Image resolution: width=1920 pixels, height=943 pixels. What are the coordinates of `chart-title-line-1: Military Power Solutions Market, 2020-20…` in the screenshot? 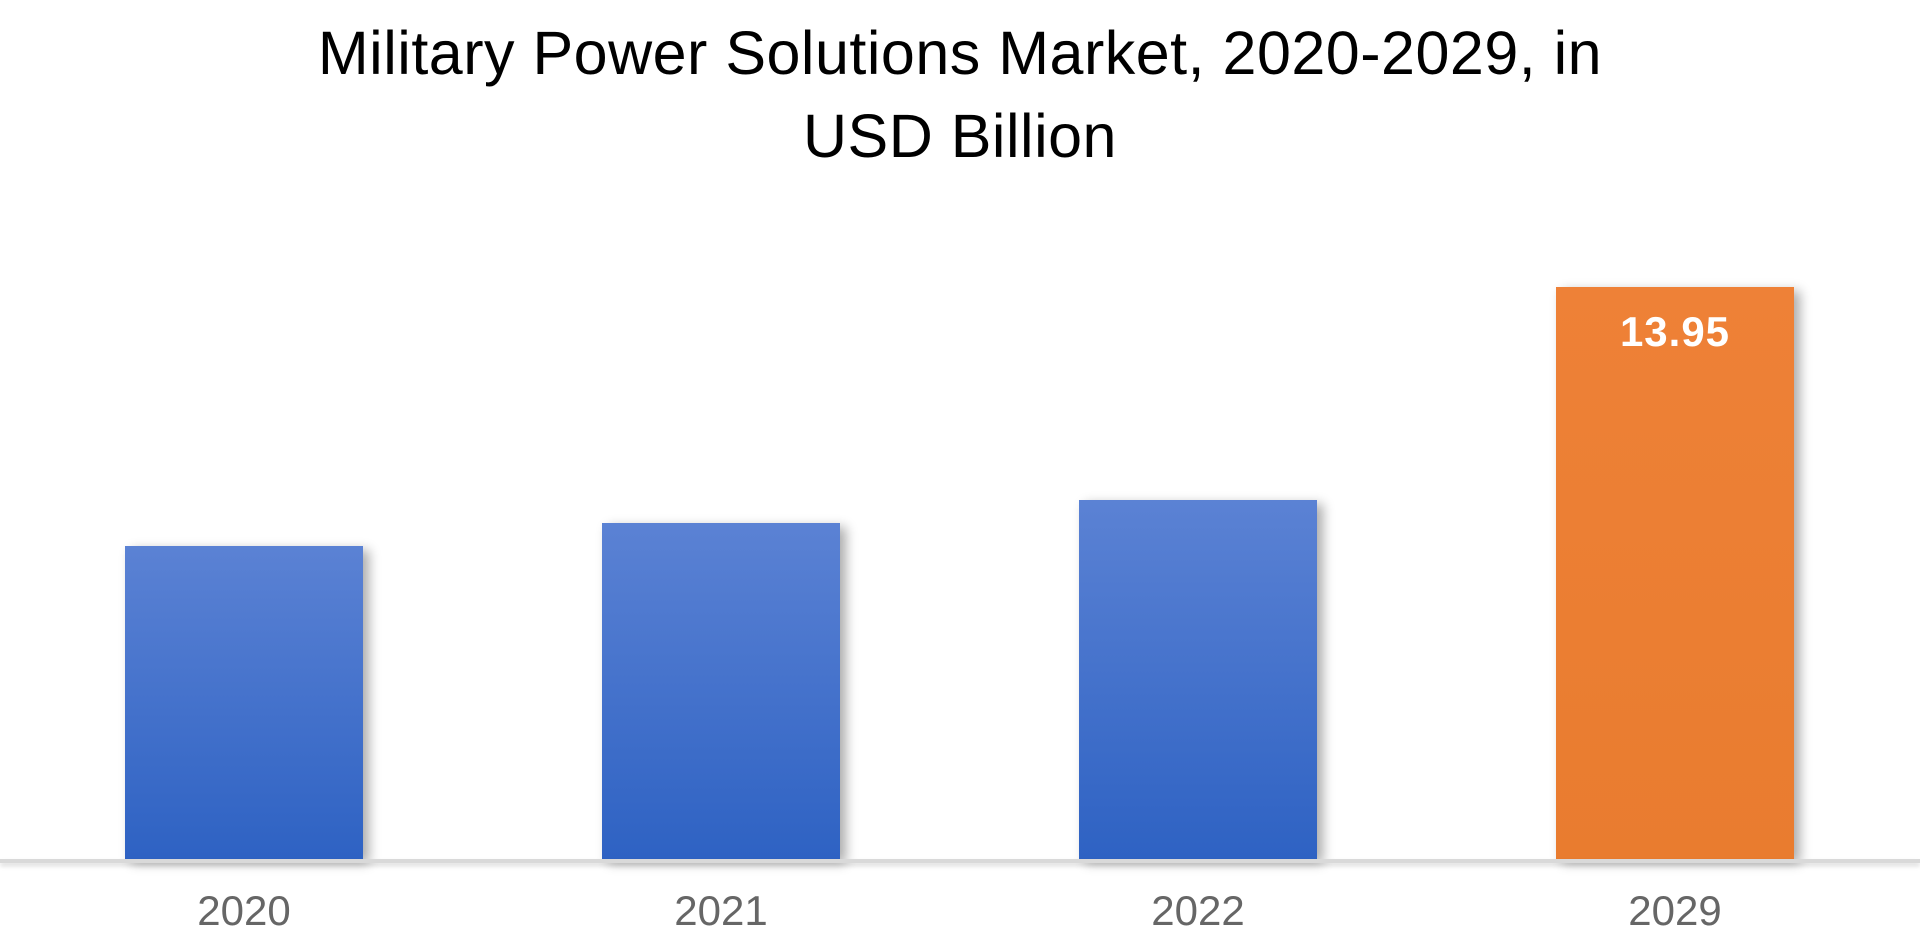 It's located at (960, 53).